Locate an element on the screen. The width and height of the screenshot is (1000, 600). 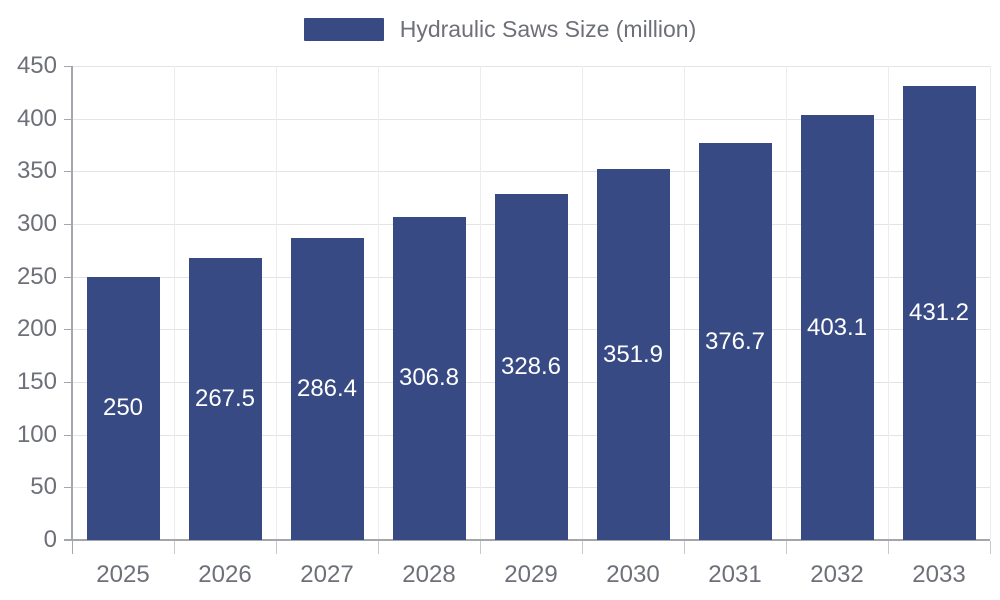
y-tick-label: 50 is located at coordinates (43, 487).